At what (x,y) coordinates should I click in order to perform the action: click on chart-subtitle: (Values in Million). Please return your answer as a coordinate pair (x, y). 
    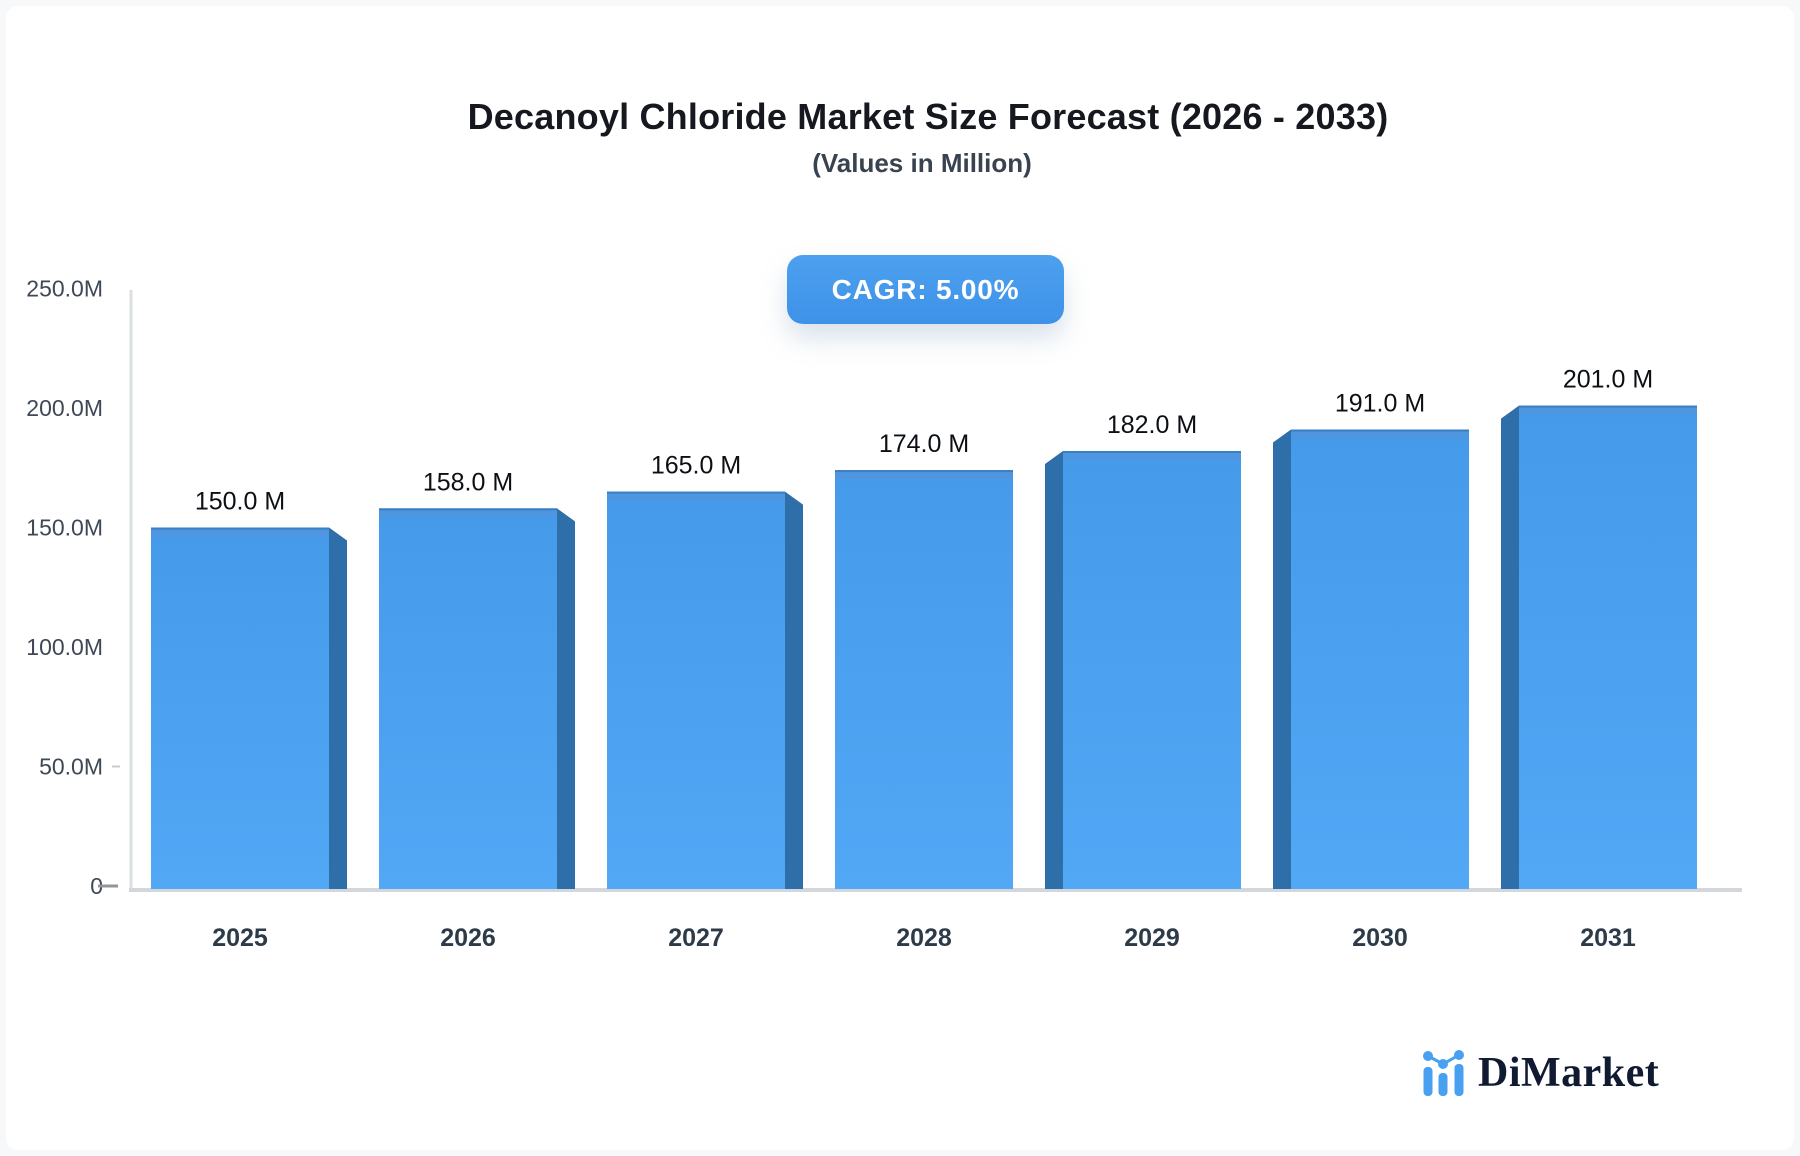
    Looking at the image, I should click on (922, 163).